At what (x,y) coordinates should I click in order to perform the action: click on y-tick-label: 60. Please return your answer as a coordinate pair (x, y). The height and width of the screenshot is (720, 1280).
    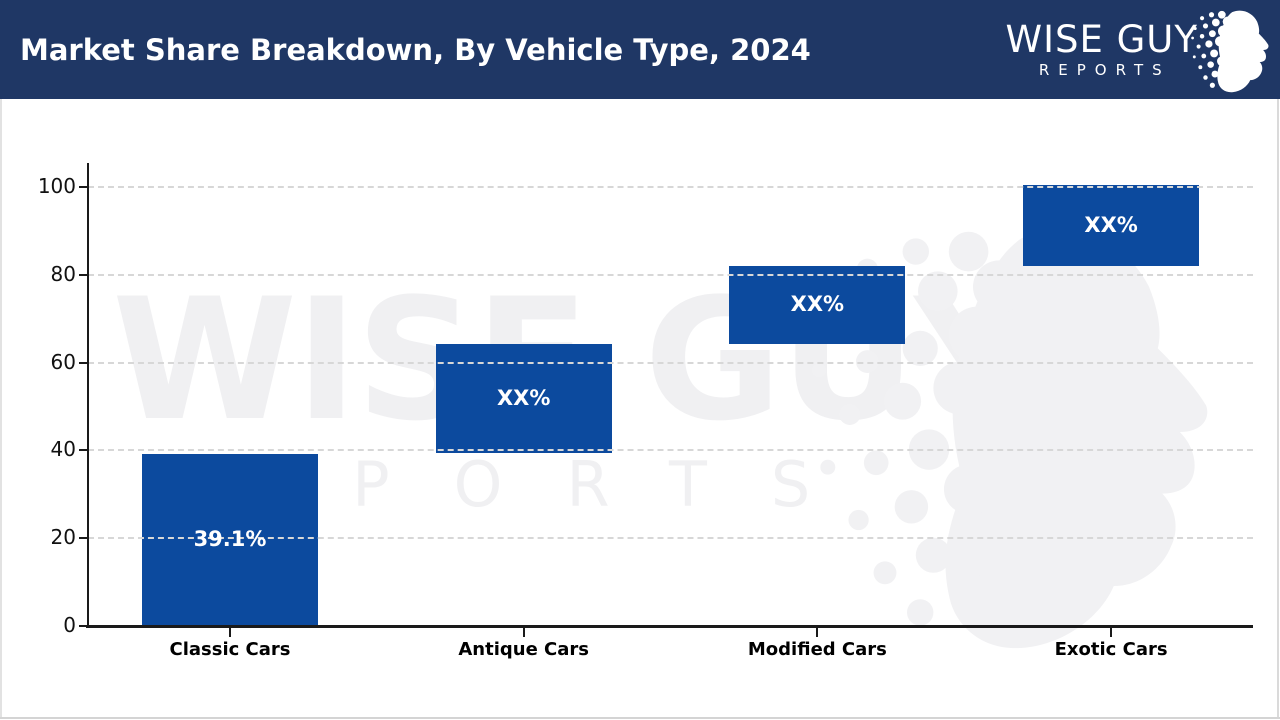
    Looking at the image, I should click on (63, 361).